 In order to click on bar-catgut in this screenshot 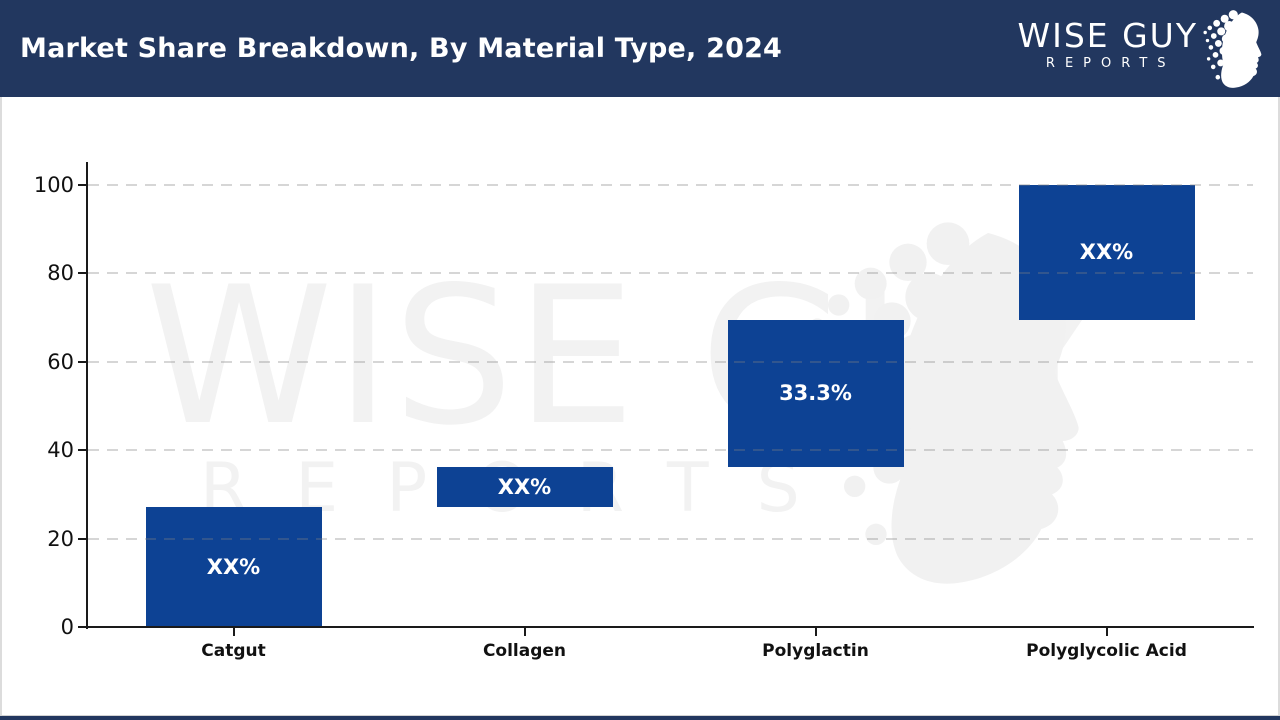, I will do `click(233, 566)`.